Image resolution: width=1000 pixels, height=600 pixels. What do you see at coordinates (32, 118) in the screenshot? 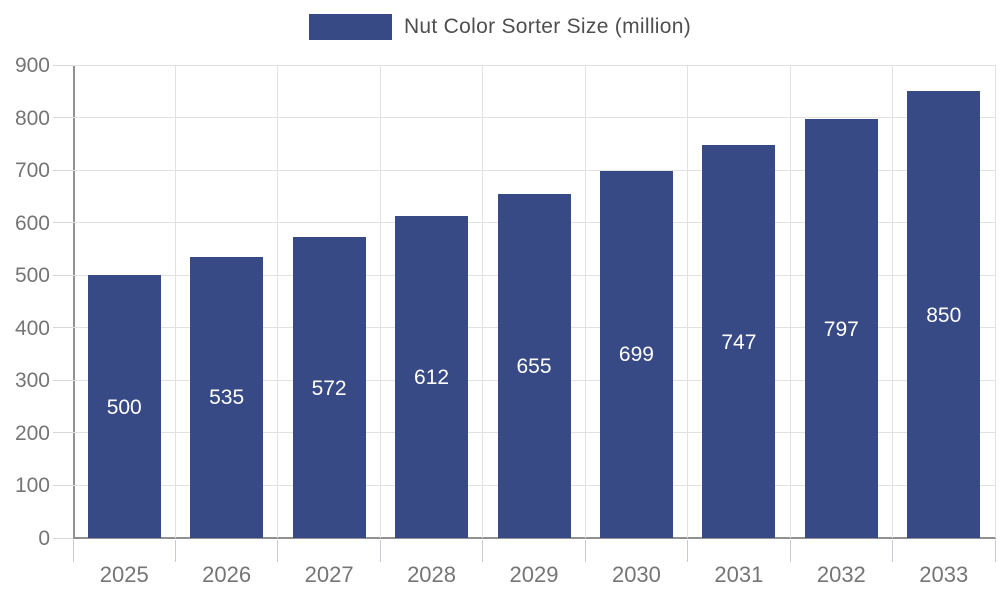
I see `y-tick-label: 800` at bounding box center [32, 118].